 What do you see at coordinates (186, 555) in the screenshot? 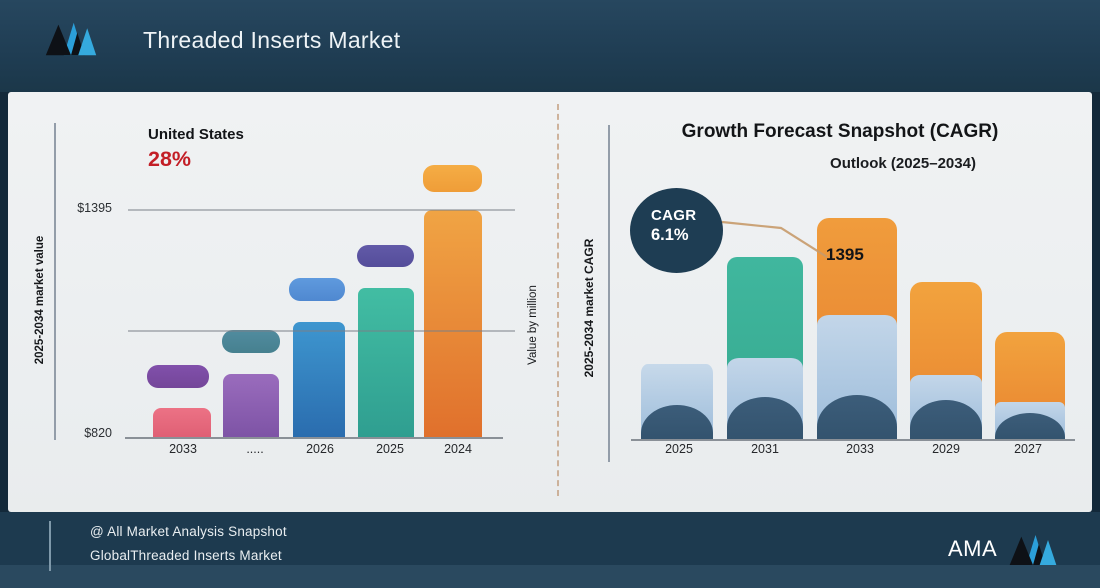
I see `footer-line2: GlobalThreaded Inserts Market` at bounding box center [186, 555].